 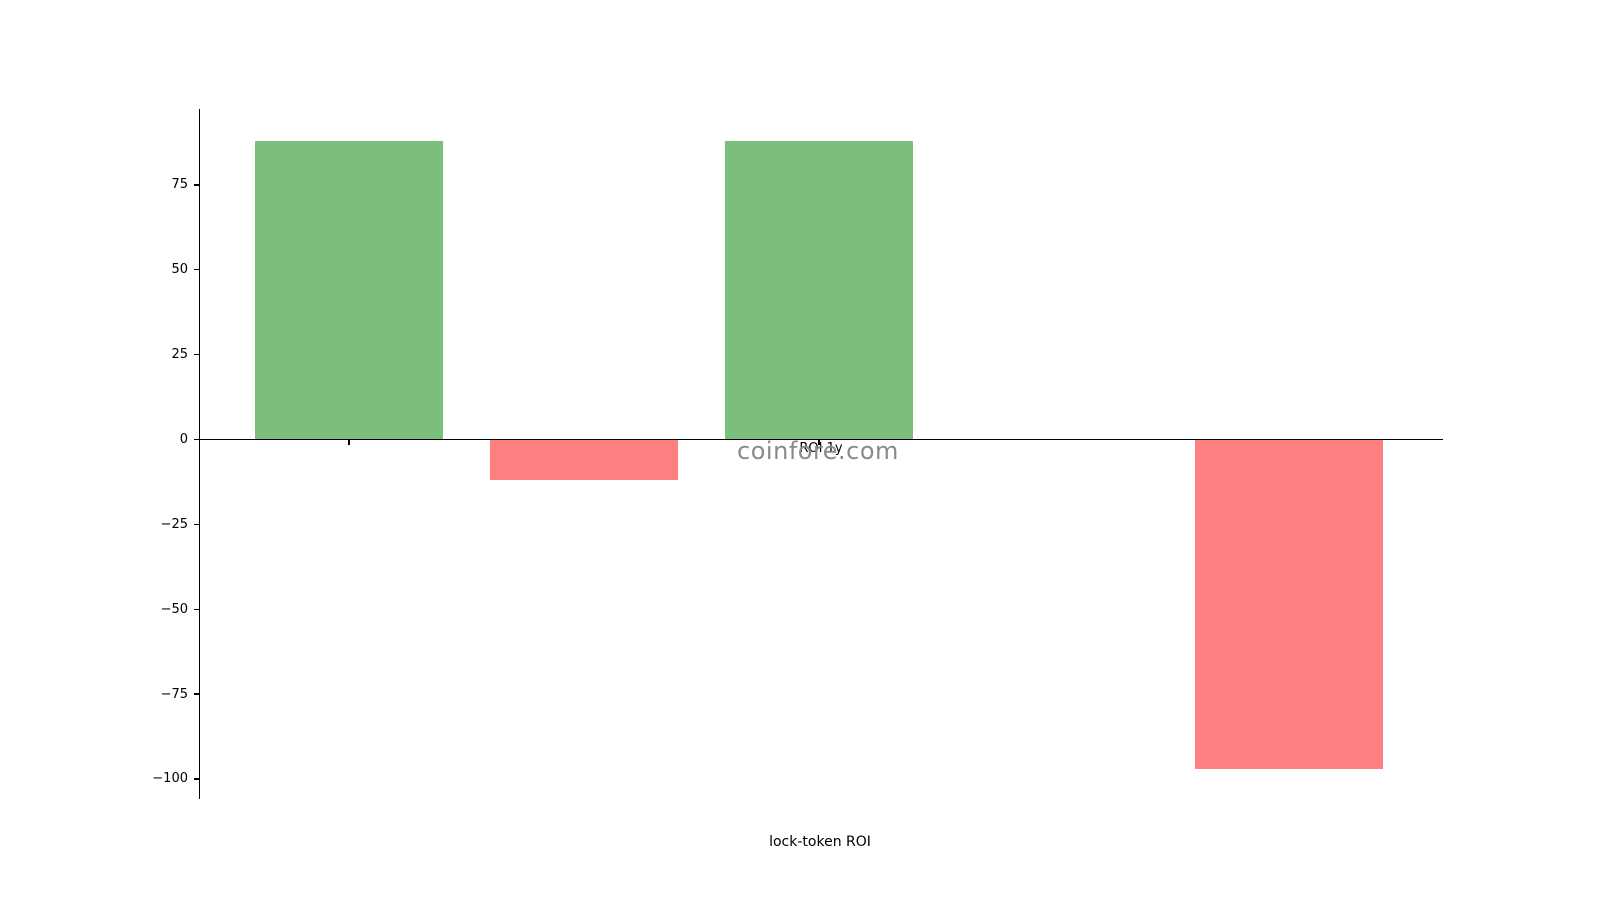 What do you see at coordinates (199, 453) in the screenshot?
I see `y-axis-line` at bounding box center [199, 453].